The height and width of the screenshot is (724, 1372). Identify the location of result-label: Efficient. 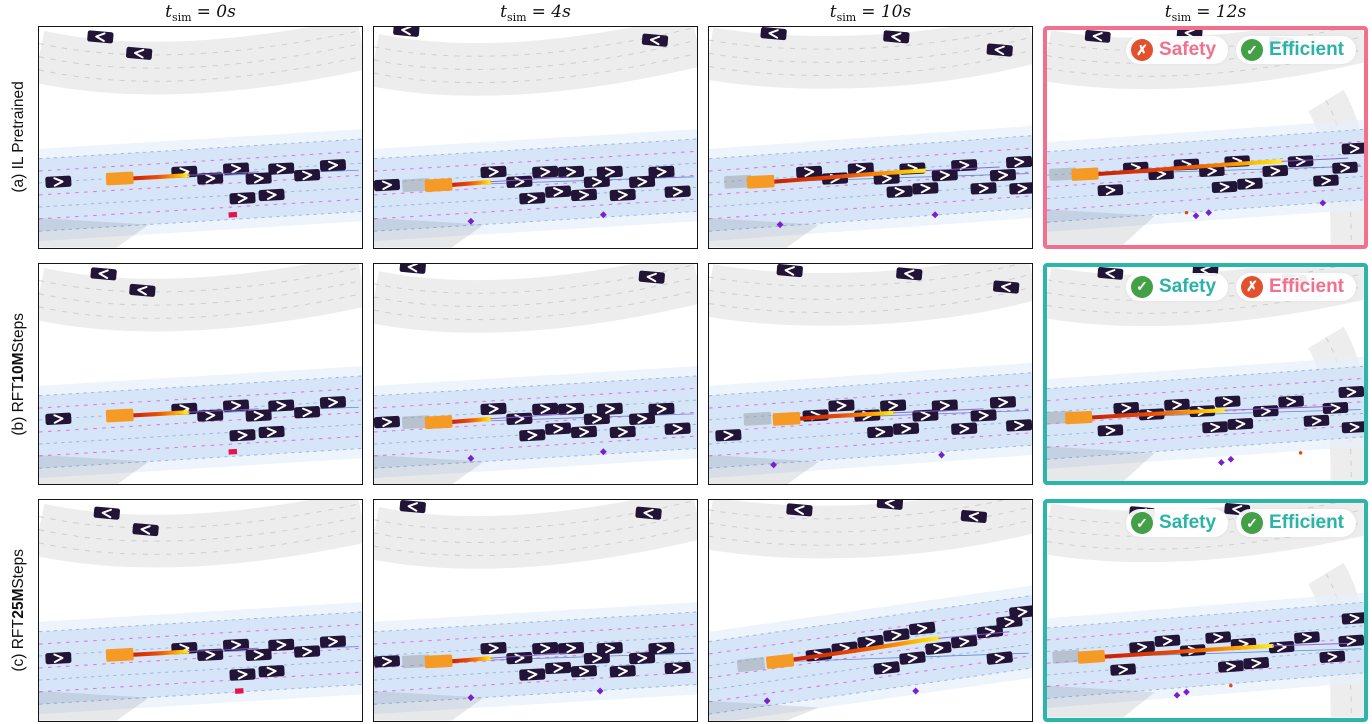
(1306, 286).